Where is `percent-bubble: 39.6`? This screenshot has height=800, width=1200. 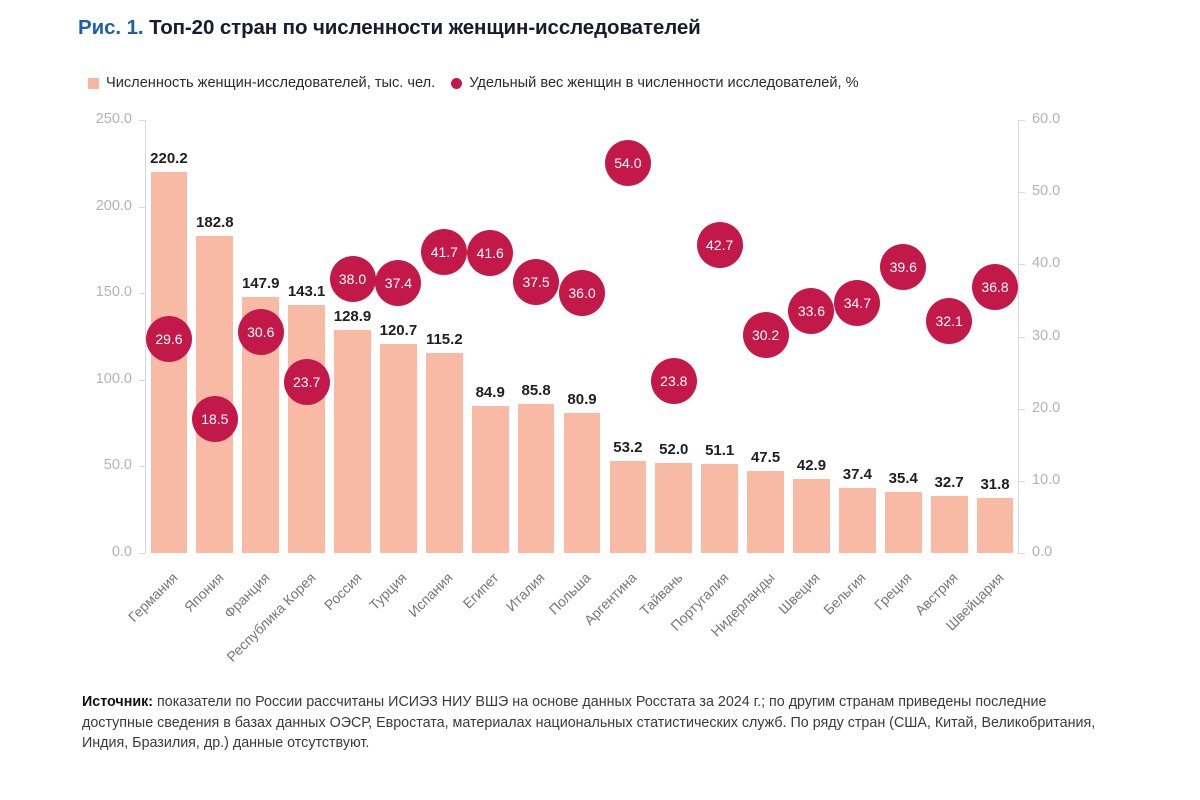 percent-bubble: 39.6 is located at coordinates (903, 267).